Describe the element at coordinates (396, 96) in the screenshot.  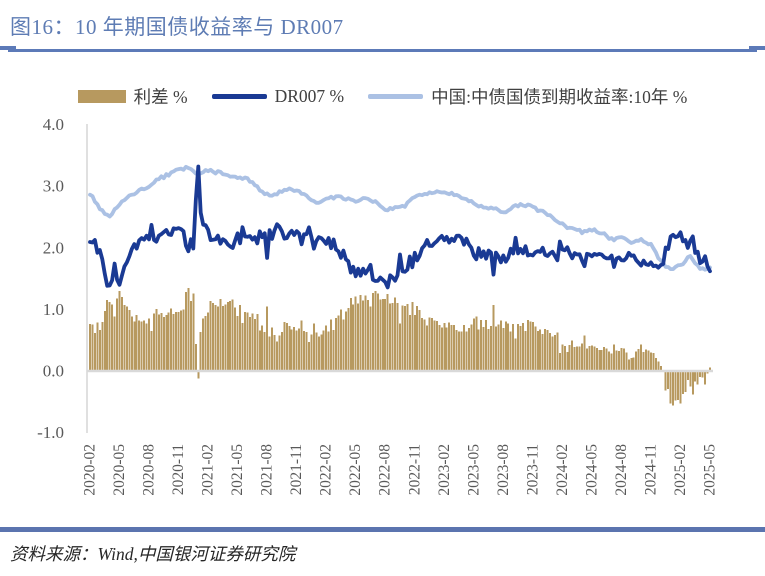
I see `cgb10y-line-swatch-icon` at that location.